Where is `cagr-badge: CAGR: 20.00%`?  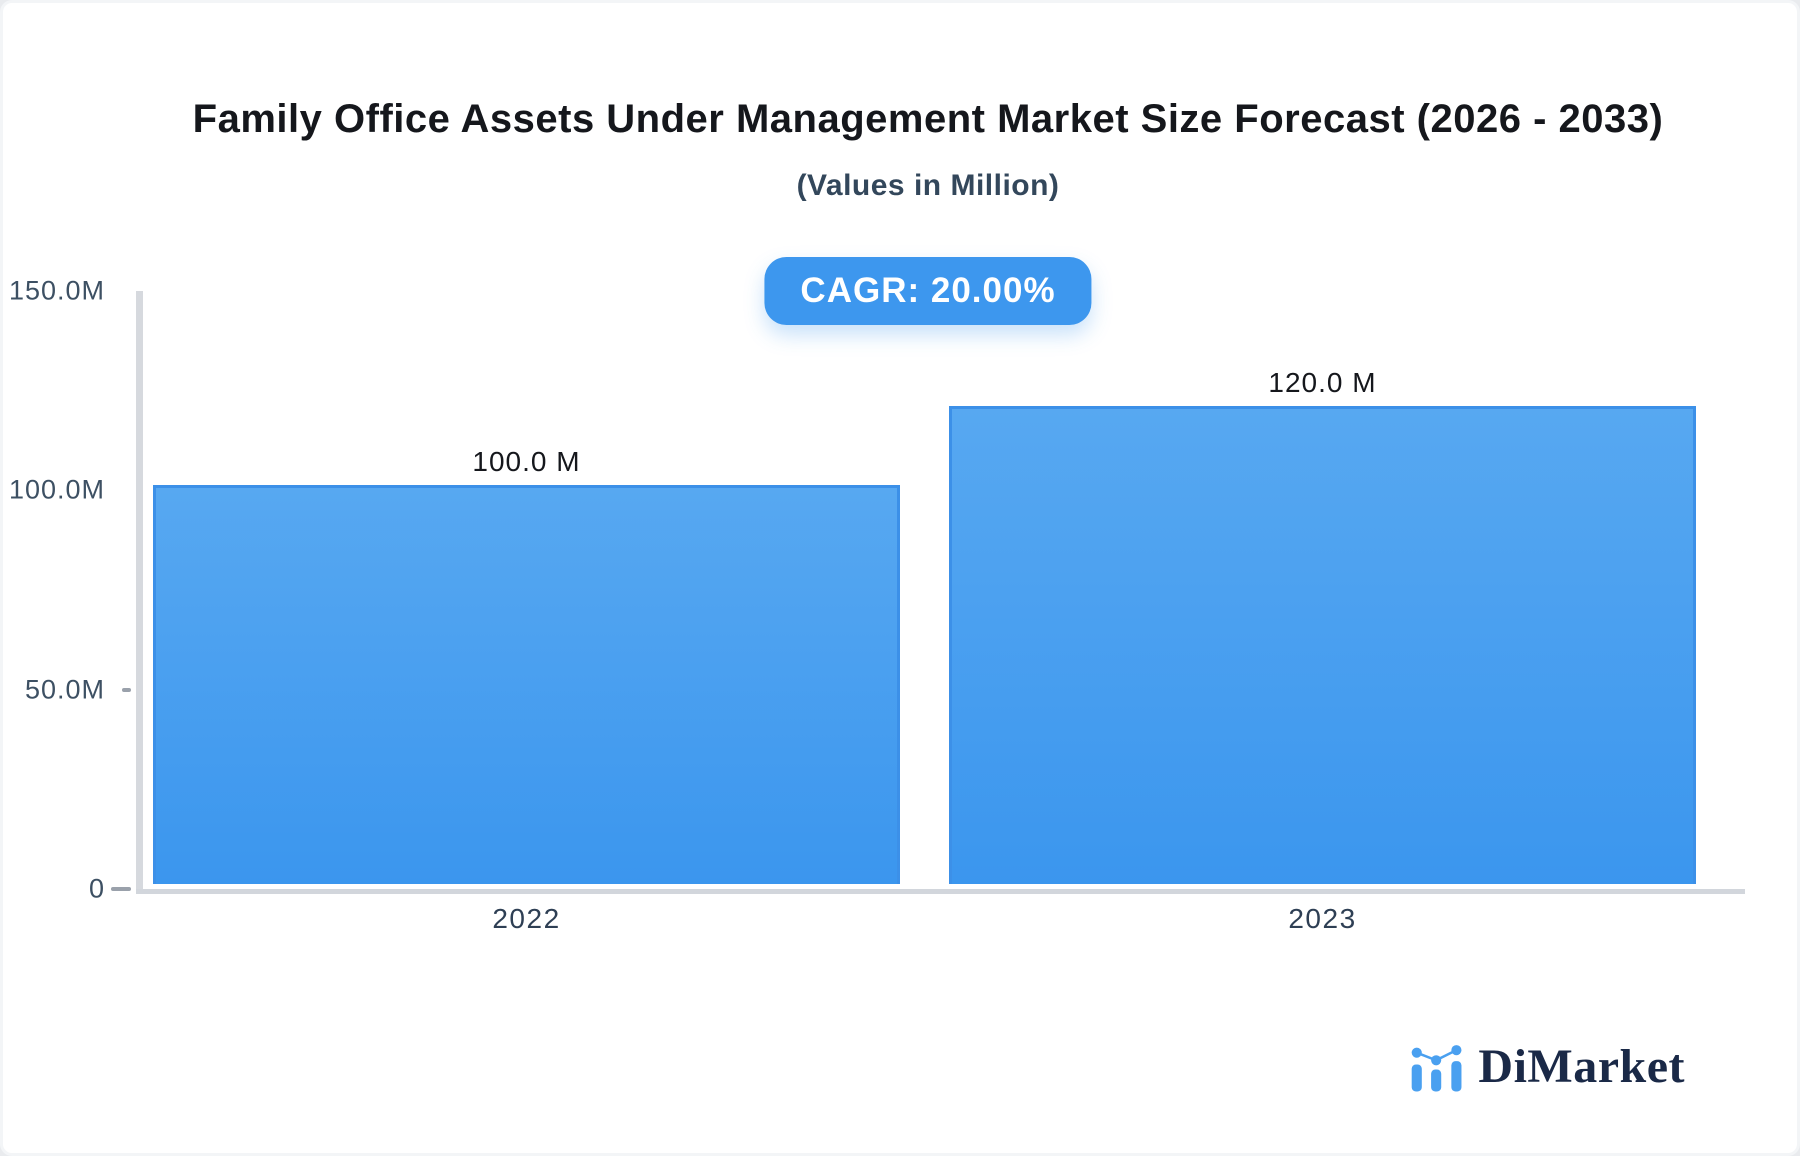 cagr-badge: CAGR: 20.00% is located at coordinates (928, 291).